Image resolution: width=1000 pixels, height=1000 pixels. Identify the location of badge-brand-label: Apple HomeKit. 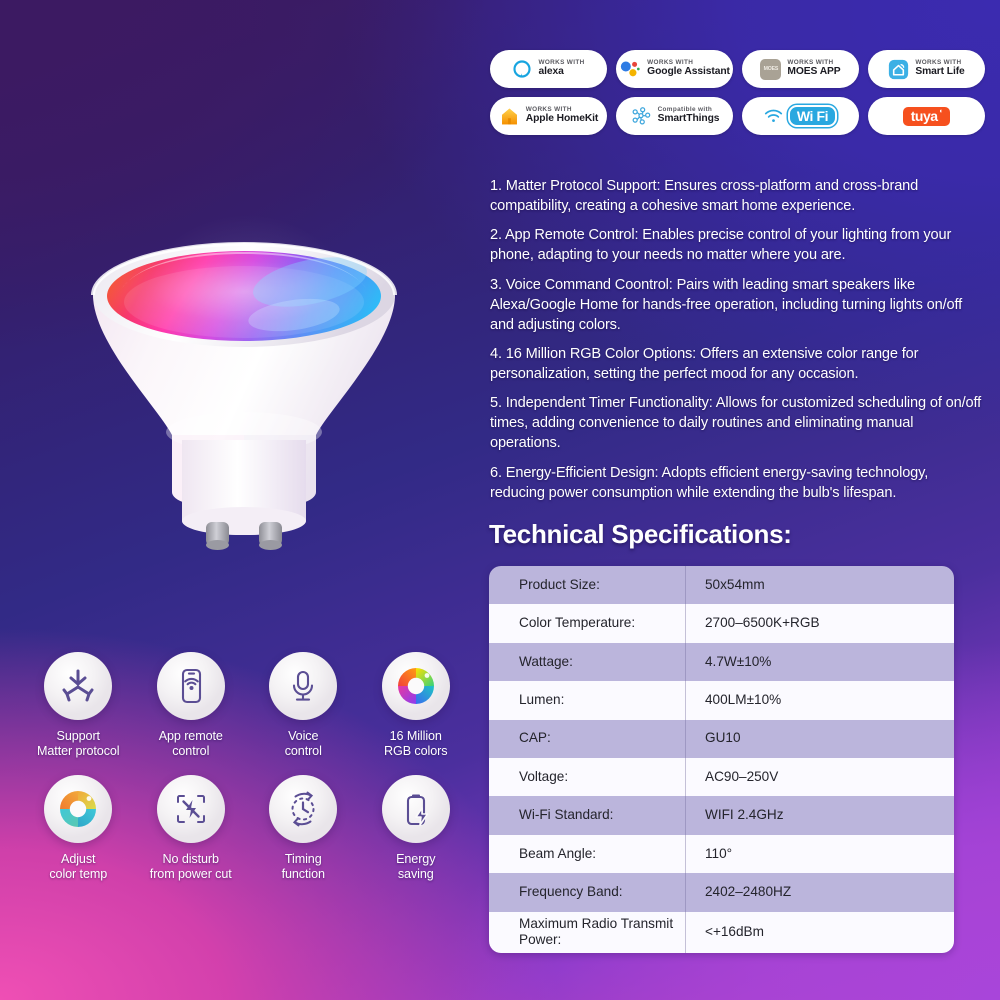
(562, 118).